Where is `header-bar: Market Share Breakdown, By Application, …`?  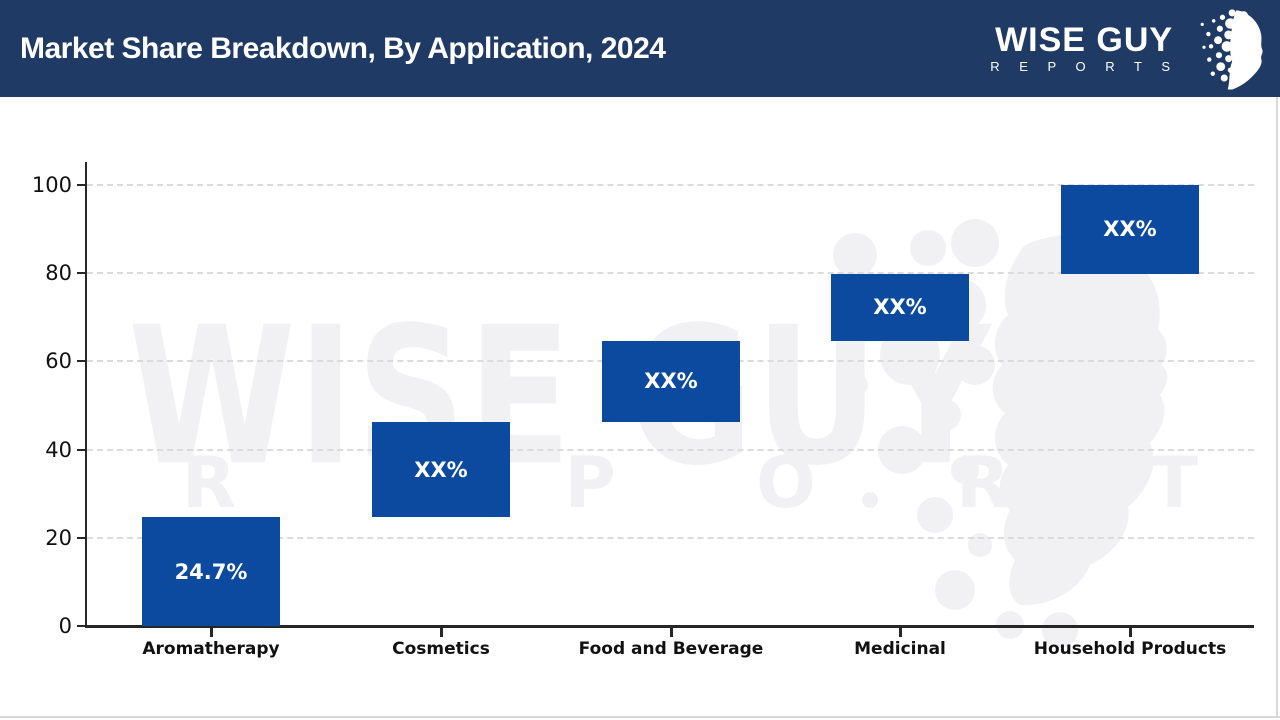 header-bar: Market Share Breakdown, By Application, … is located at coordinates (640, 48).